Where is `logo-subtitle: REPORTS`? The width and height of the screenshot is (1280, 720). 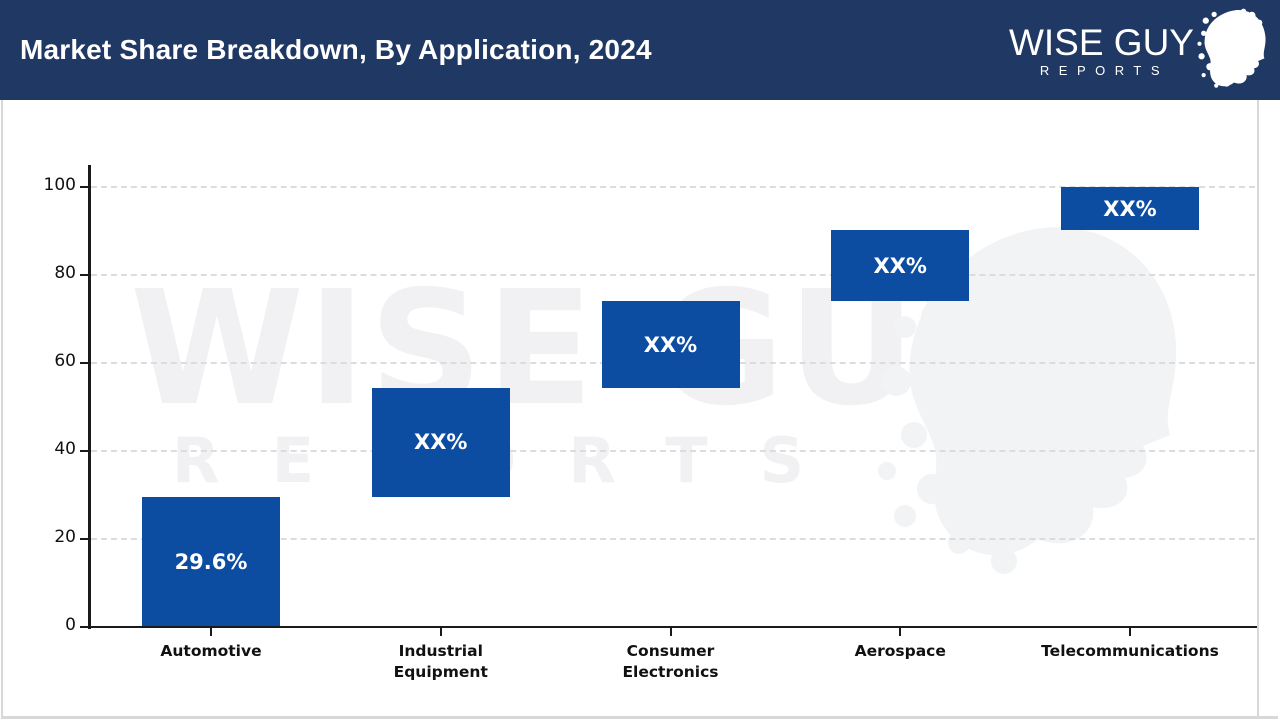
logo-subtitle: REPORTS is located at coordinates (1104, 70).